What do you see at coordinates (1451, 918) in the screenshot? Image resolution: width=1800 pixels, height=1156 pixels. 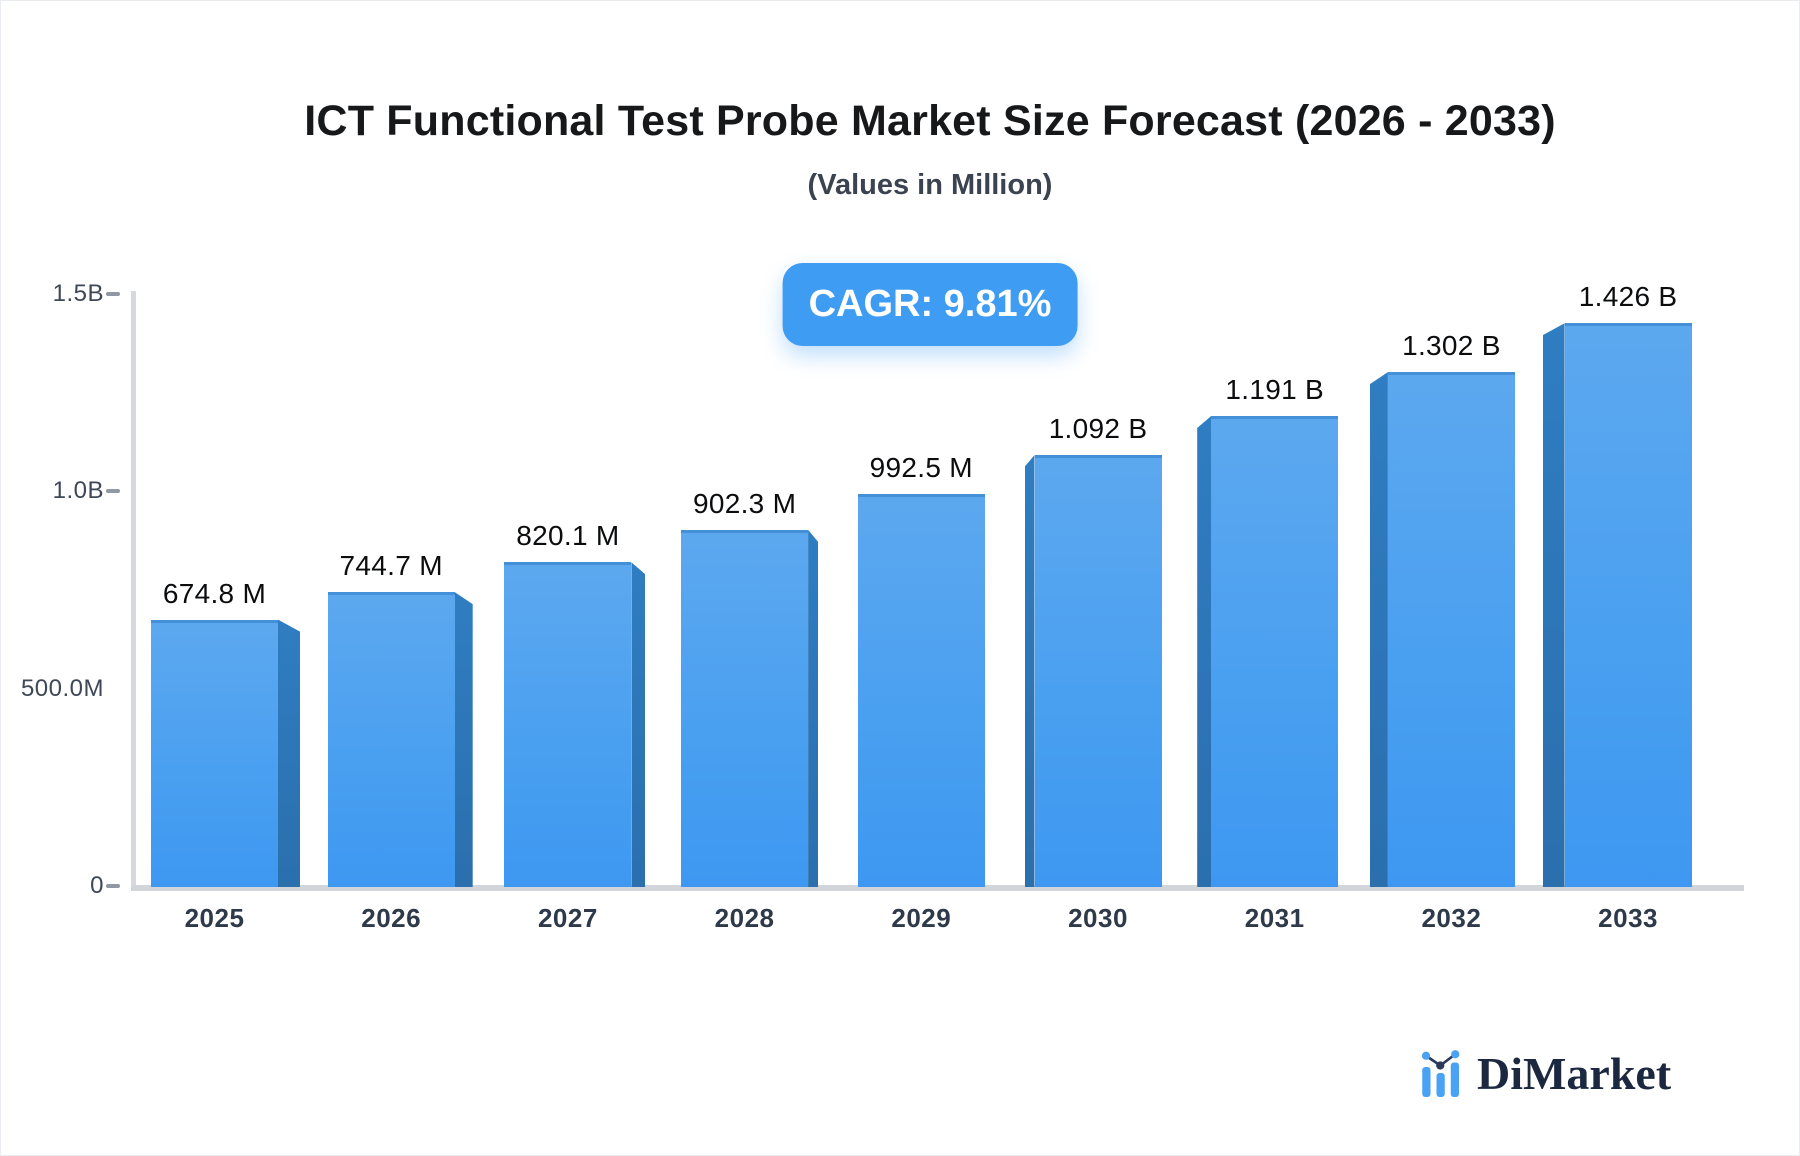 I see `x-tick-label-2032: 2032` at bounding box center [1451, 918].